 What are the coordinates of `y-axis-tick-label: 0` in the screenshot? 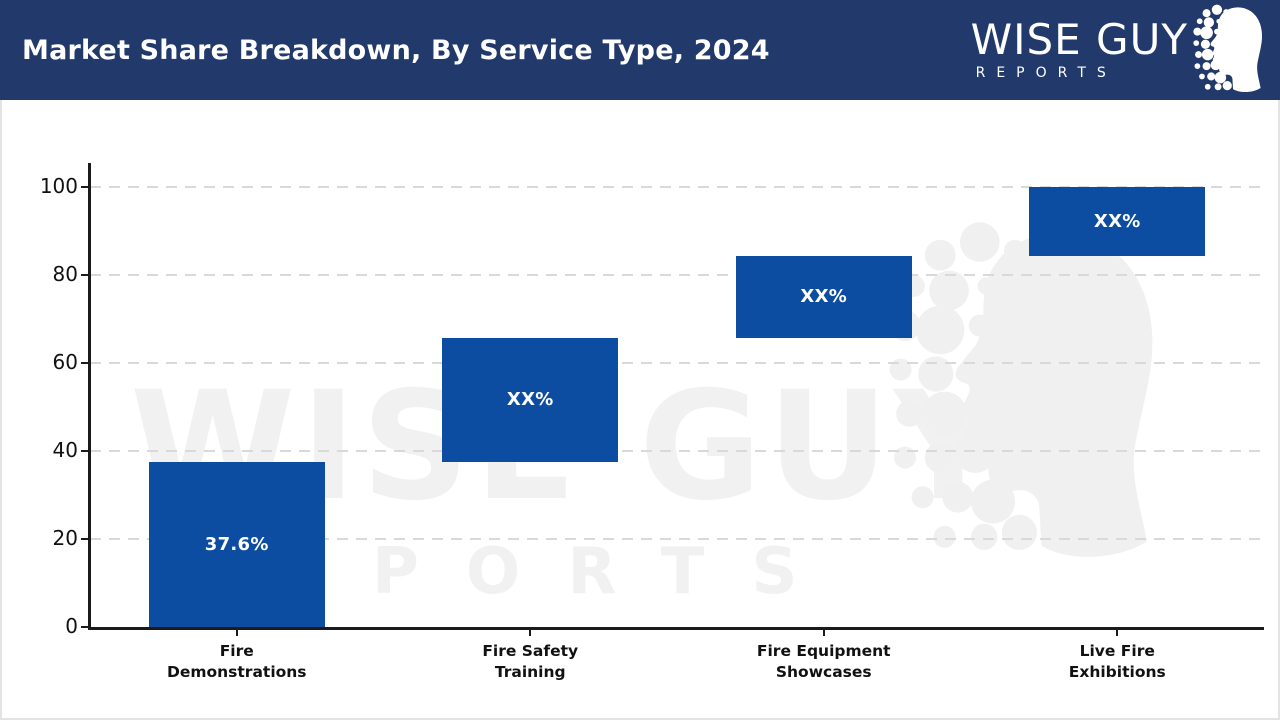 It's located at (71, 626).